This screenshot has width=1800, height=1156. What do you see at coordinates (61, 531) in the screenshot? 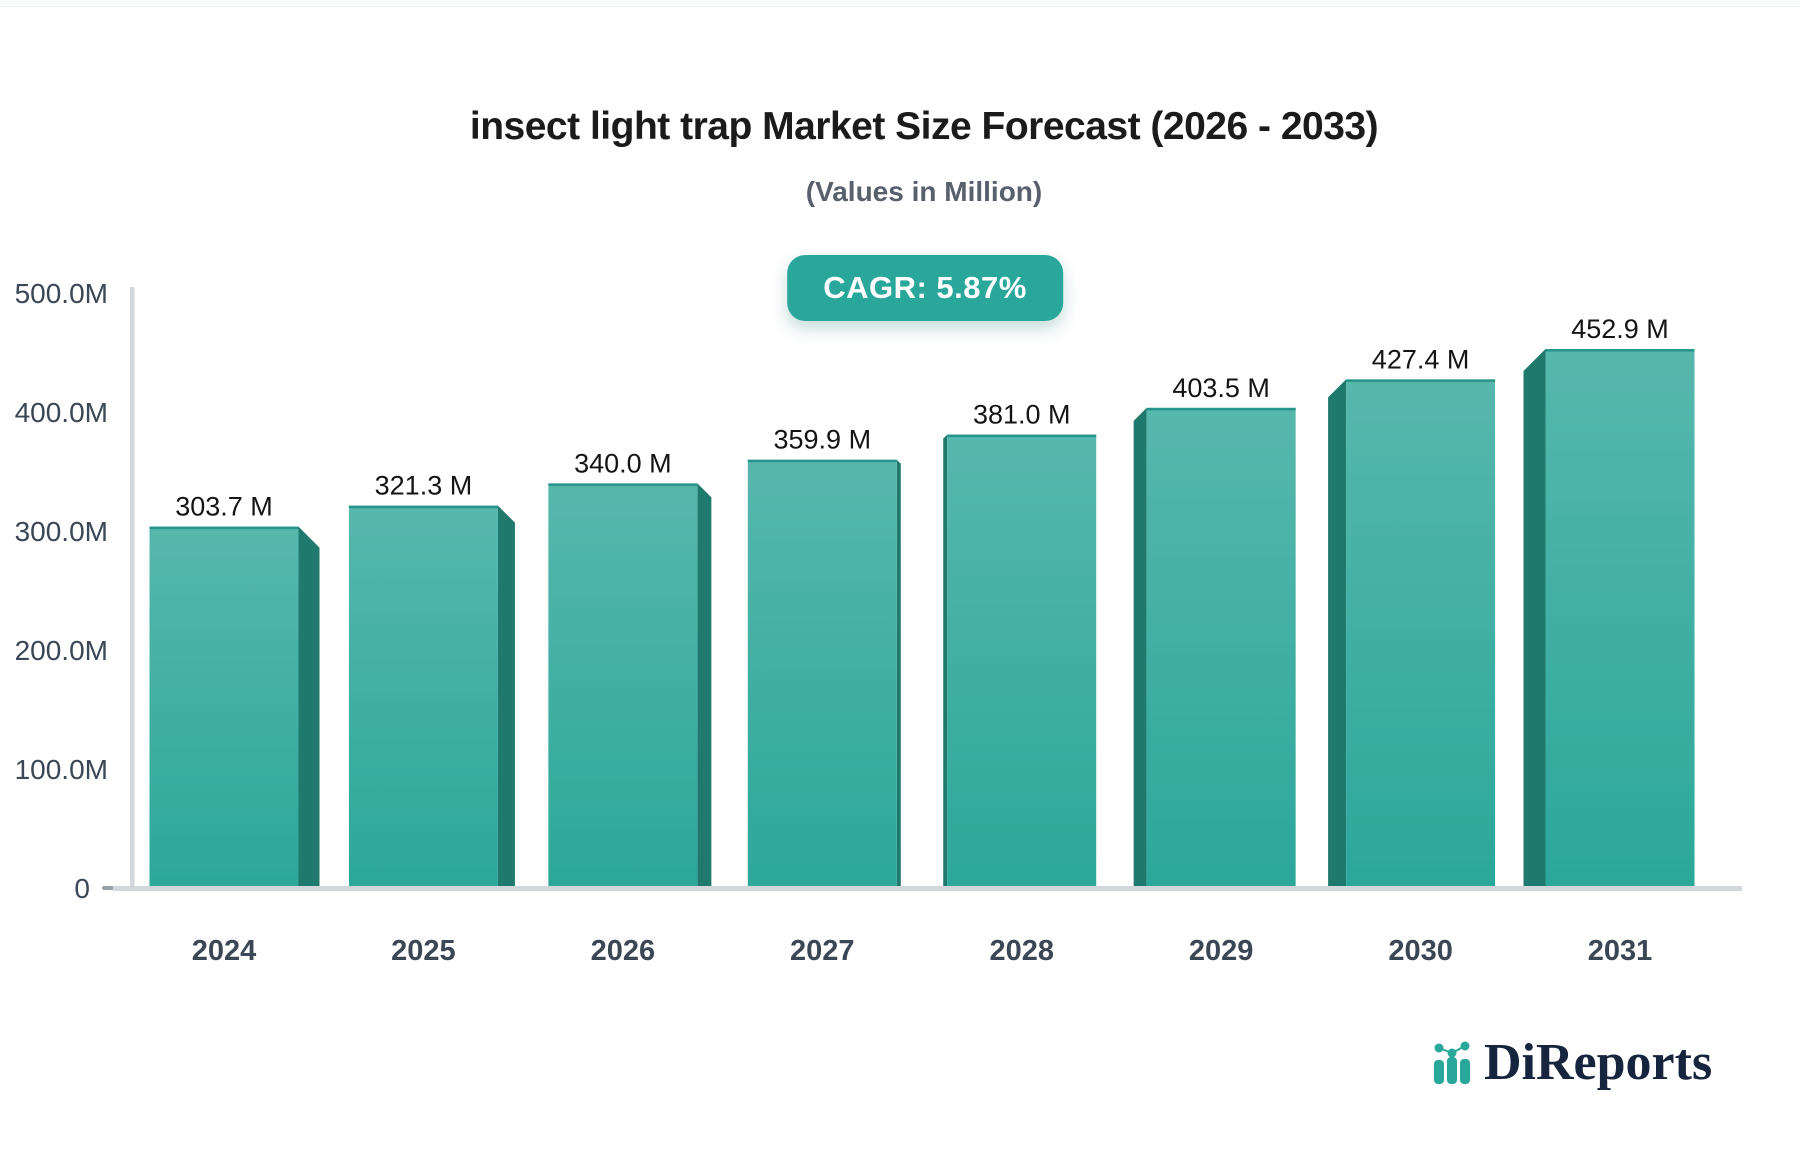
I see `y-axis-label-300: 300.0M` at bounding box center [61, 531].